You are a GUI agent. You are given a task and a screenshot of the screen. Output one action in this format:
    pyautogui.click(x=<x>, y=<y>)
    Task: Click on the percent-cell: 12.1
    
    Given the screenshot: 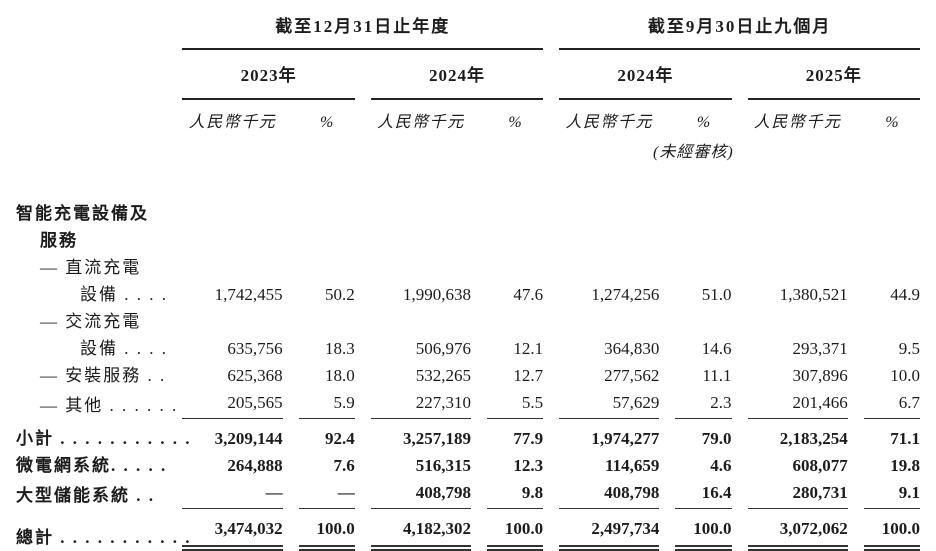 What is the action you would take?
    pyautogui.click(x=528, y=348)
    